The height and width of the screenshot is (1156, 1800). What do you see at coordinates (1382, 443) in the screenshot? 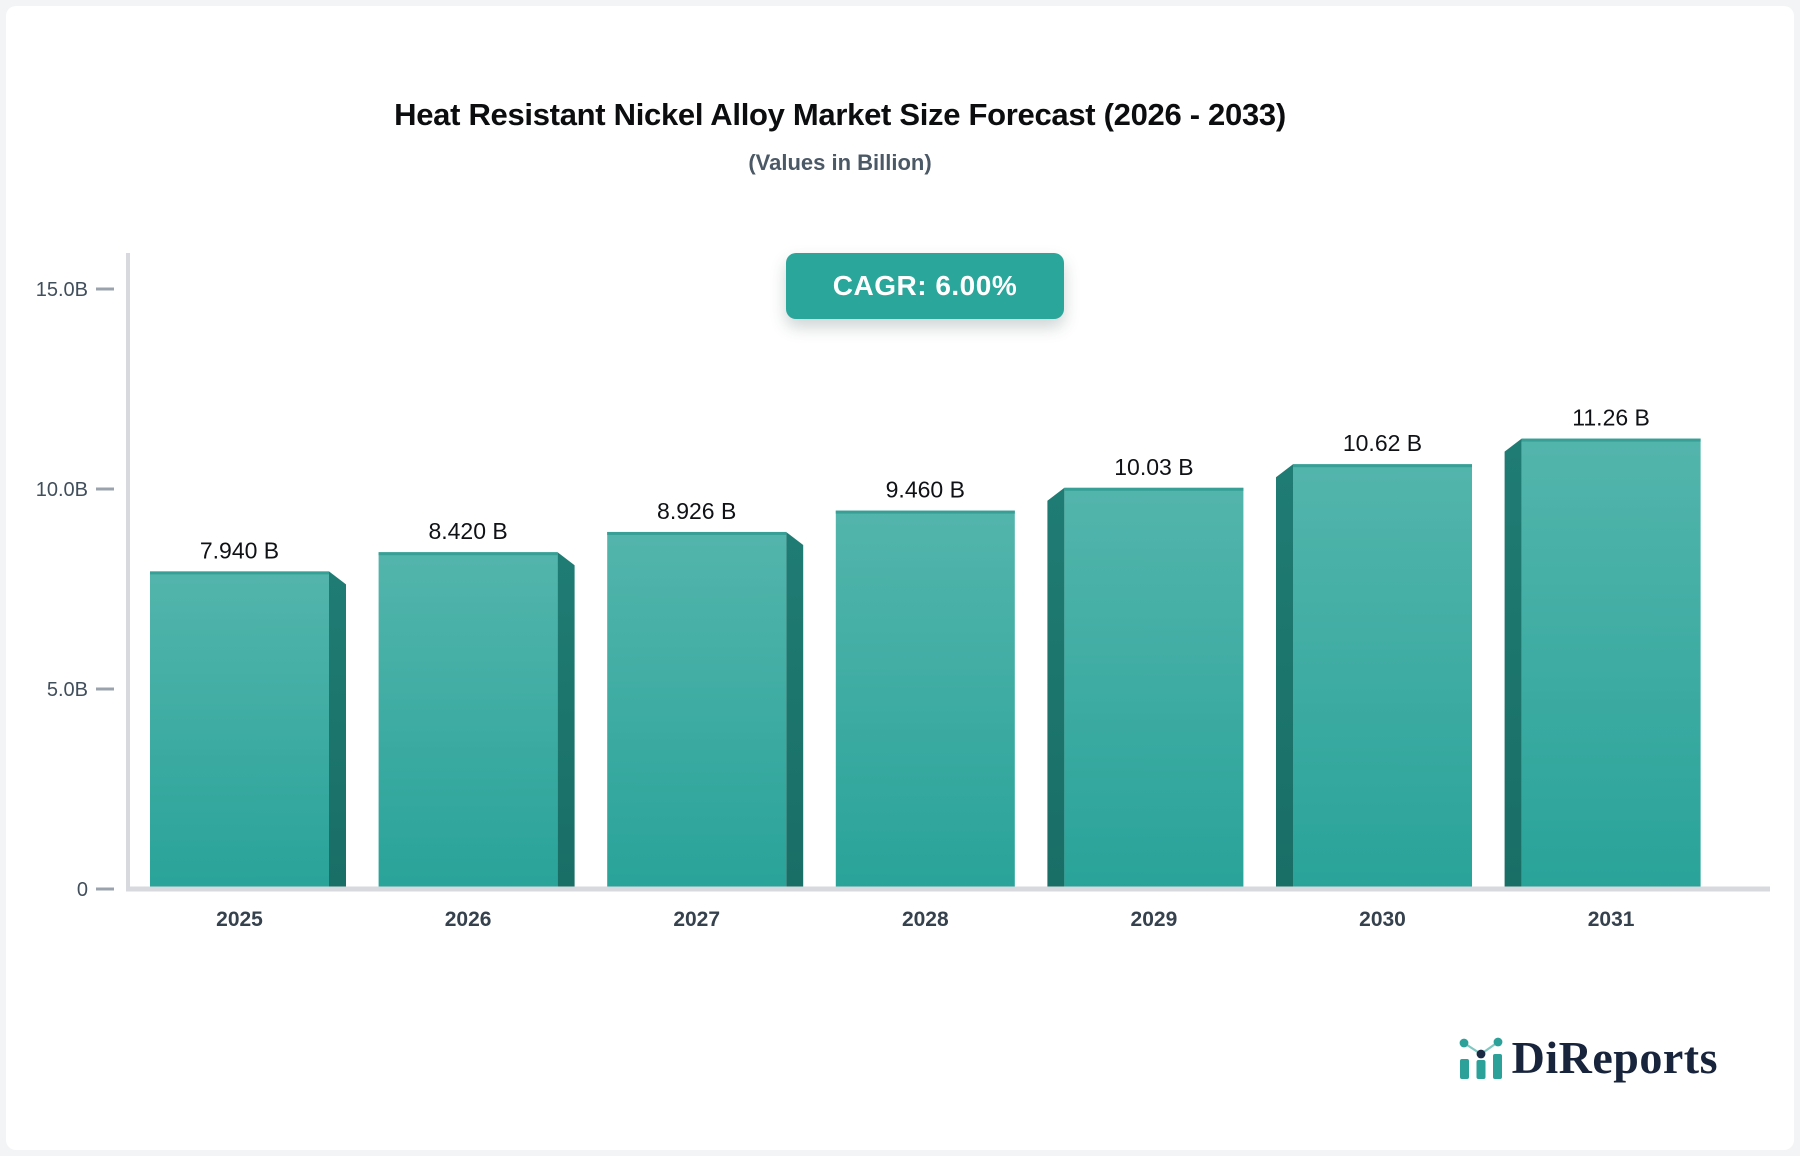
I see `bar-value-label: 10.62 B` at bounding box center [1382, 443].